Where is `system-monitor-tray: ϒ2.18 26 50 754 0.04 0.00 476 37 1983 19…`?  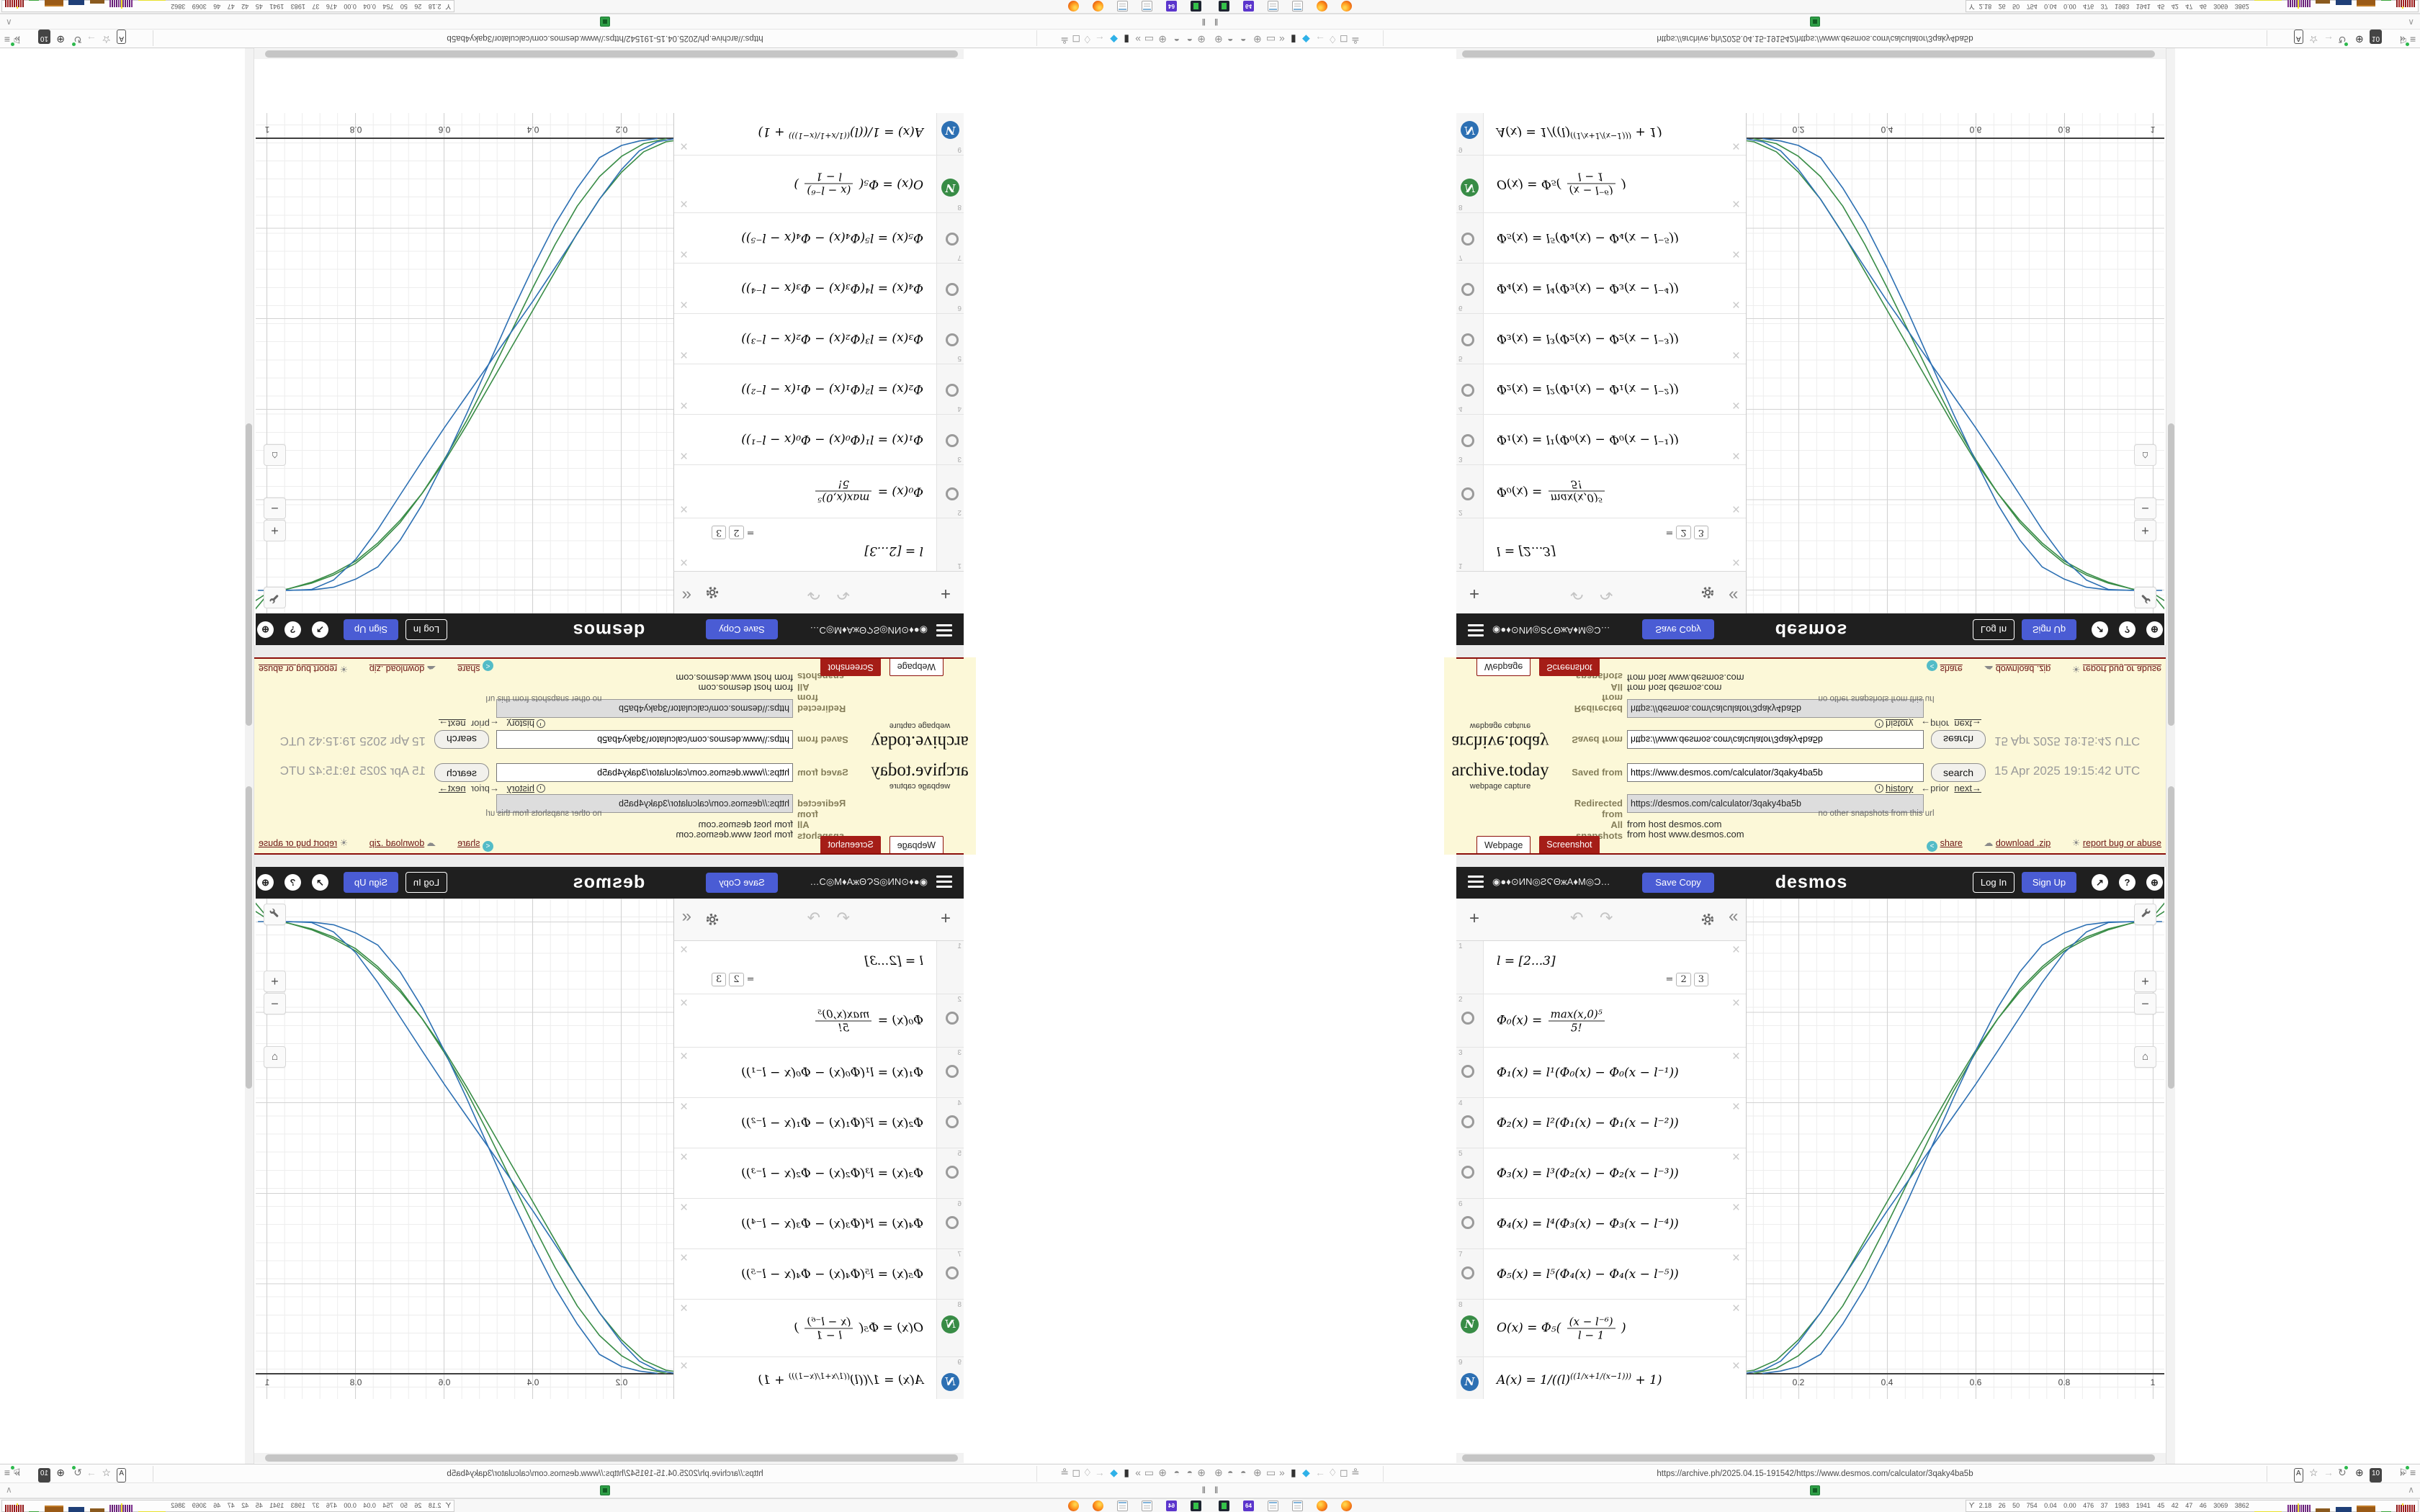
system-monitor-tray: ϒ2.18 26 50 754 0.04 0.00 476 37 1983 19… is located at coordinates (228, 1506).